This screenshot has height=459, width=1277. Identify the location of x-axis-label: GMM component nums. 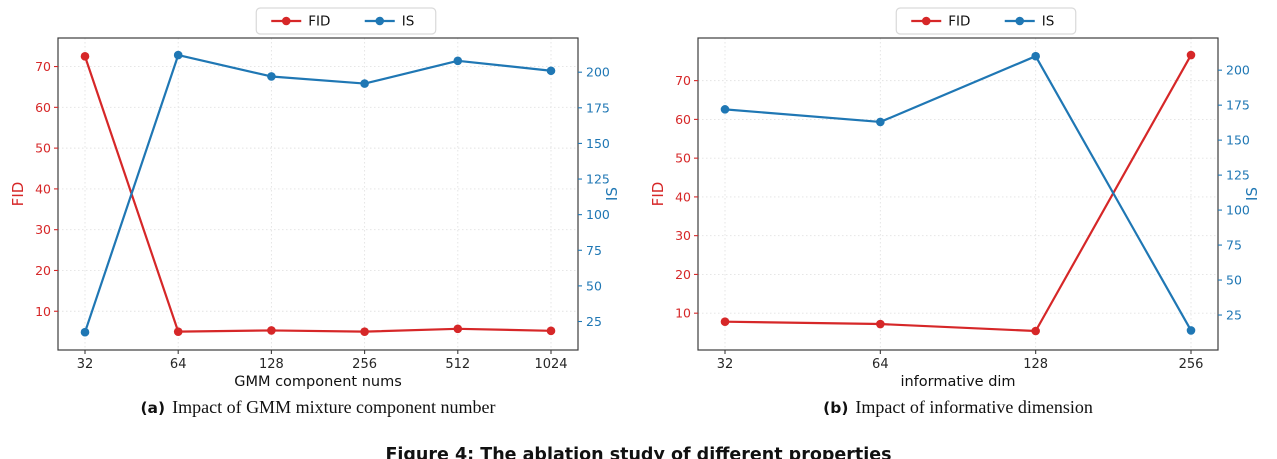
(318, 382).